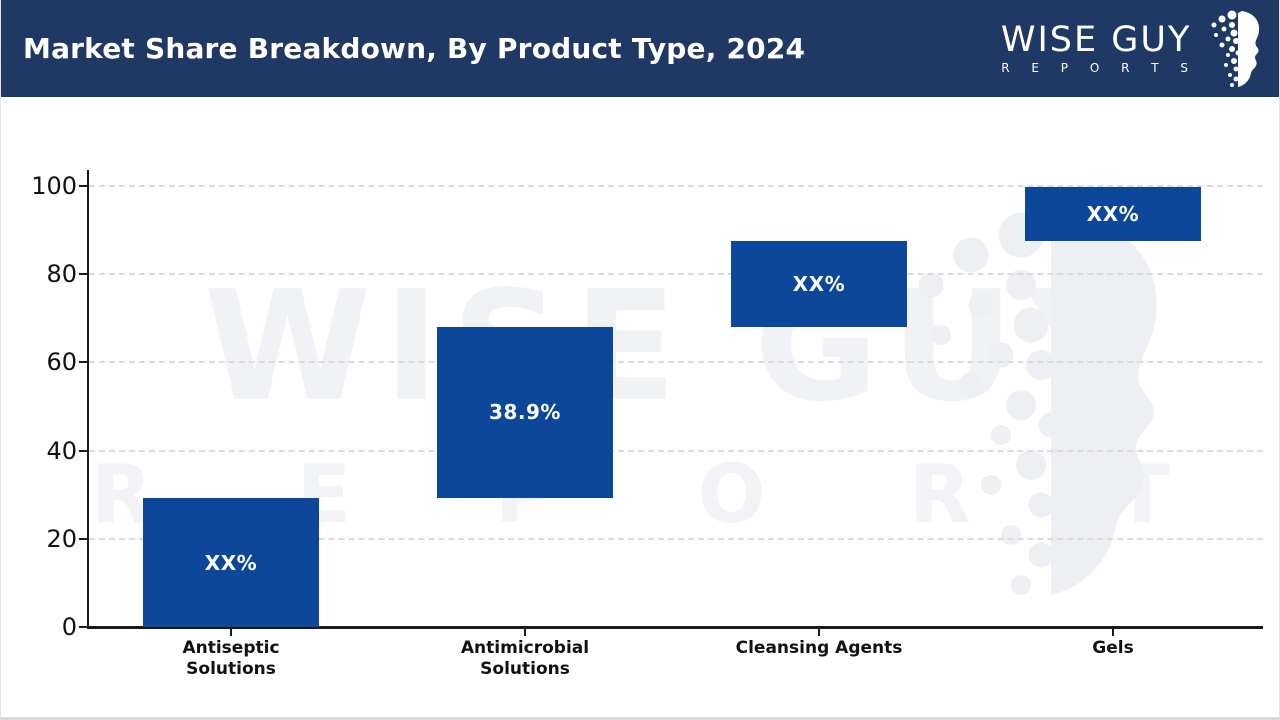  Describe the element at coordinates (61, 450) in the screenshot. I see `y-tick-label-40: 40` at that location.